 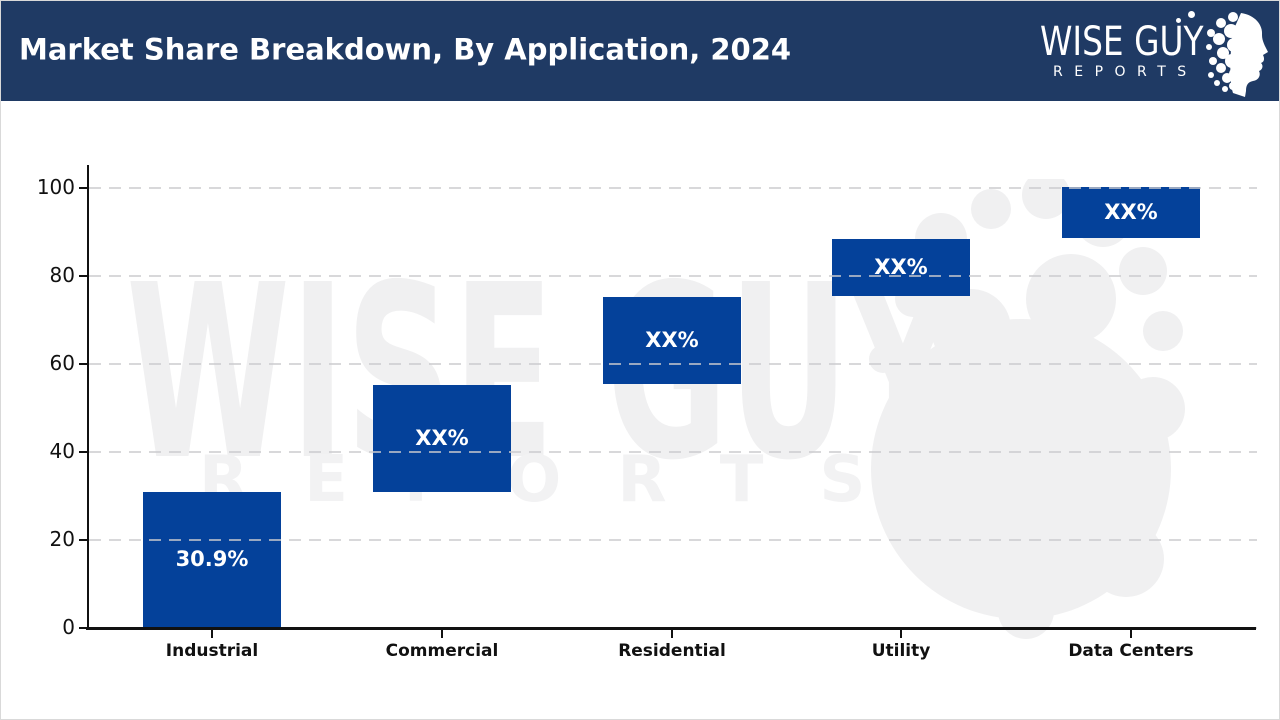 What do you see at coordinates (560, 480) in the screenshot?
I see `watermark-line2: REPORTS` at bounding box center [560, 480].